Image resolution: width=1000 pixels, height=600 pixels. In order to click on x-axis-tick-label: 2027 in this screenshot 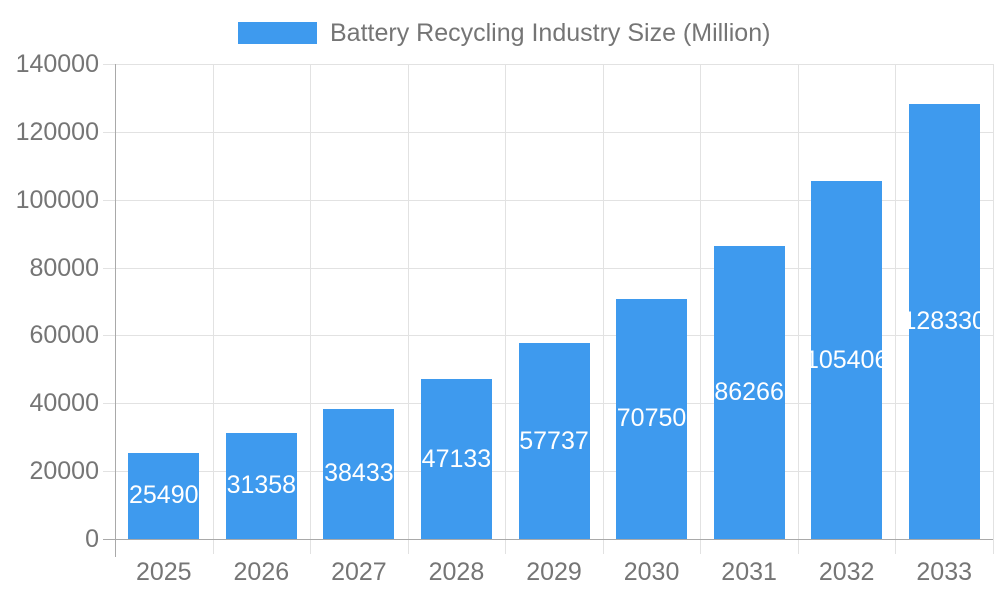, I will do `click(359, 572)`.